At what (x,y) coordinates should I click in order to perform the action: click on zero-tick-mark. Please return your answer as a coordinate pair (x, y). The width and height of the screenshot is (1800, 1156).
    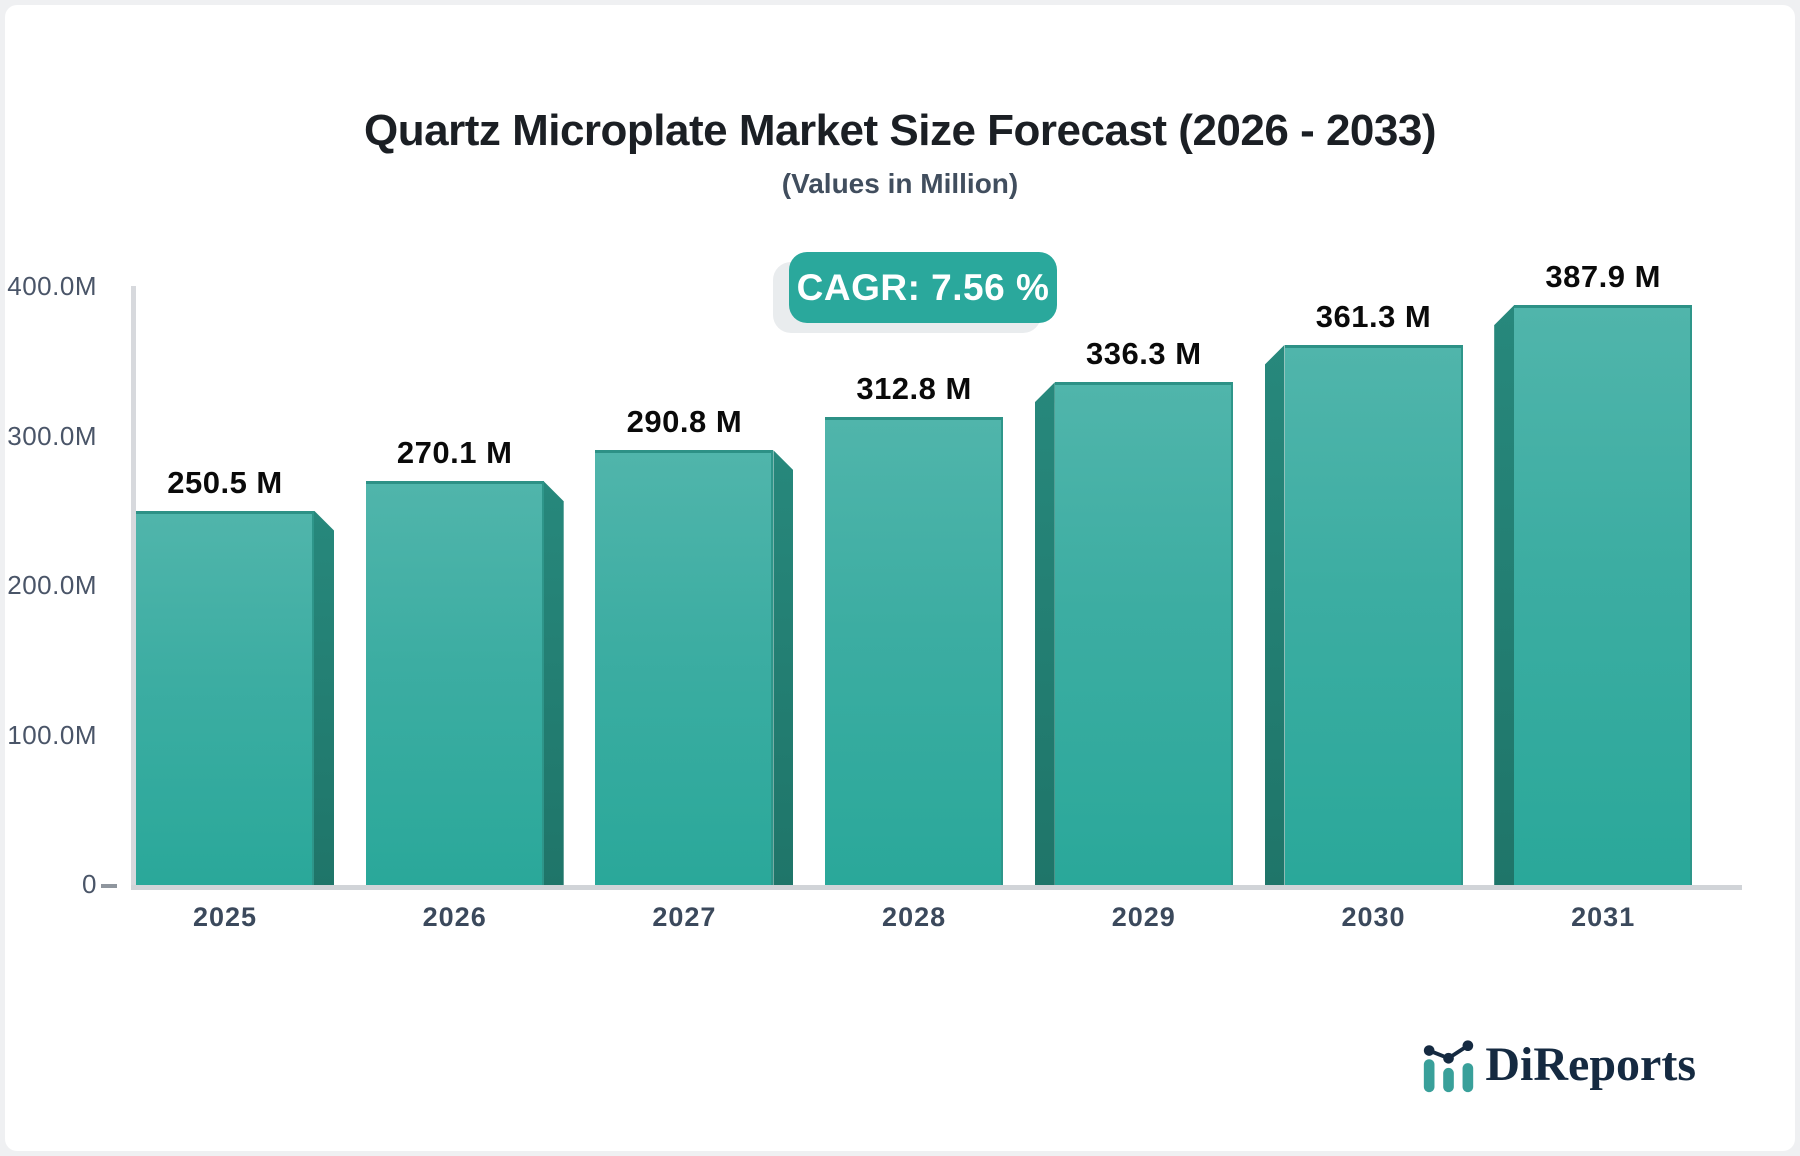
    Looking at the image, I should click on (109, 886).